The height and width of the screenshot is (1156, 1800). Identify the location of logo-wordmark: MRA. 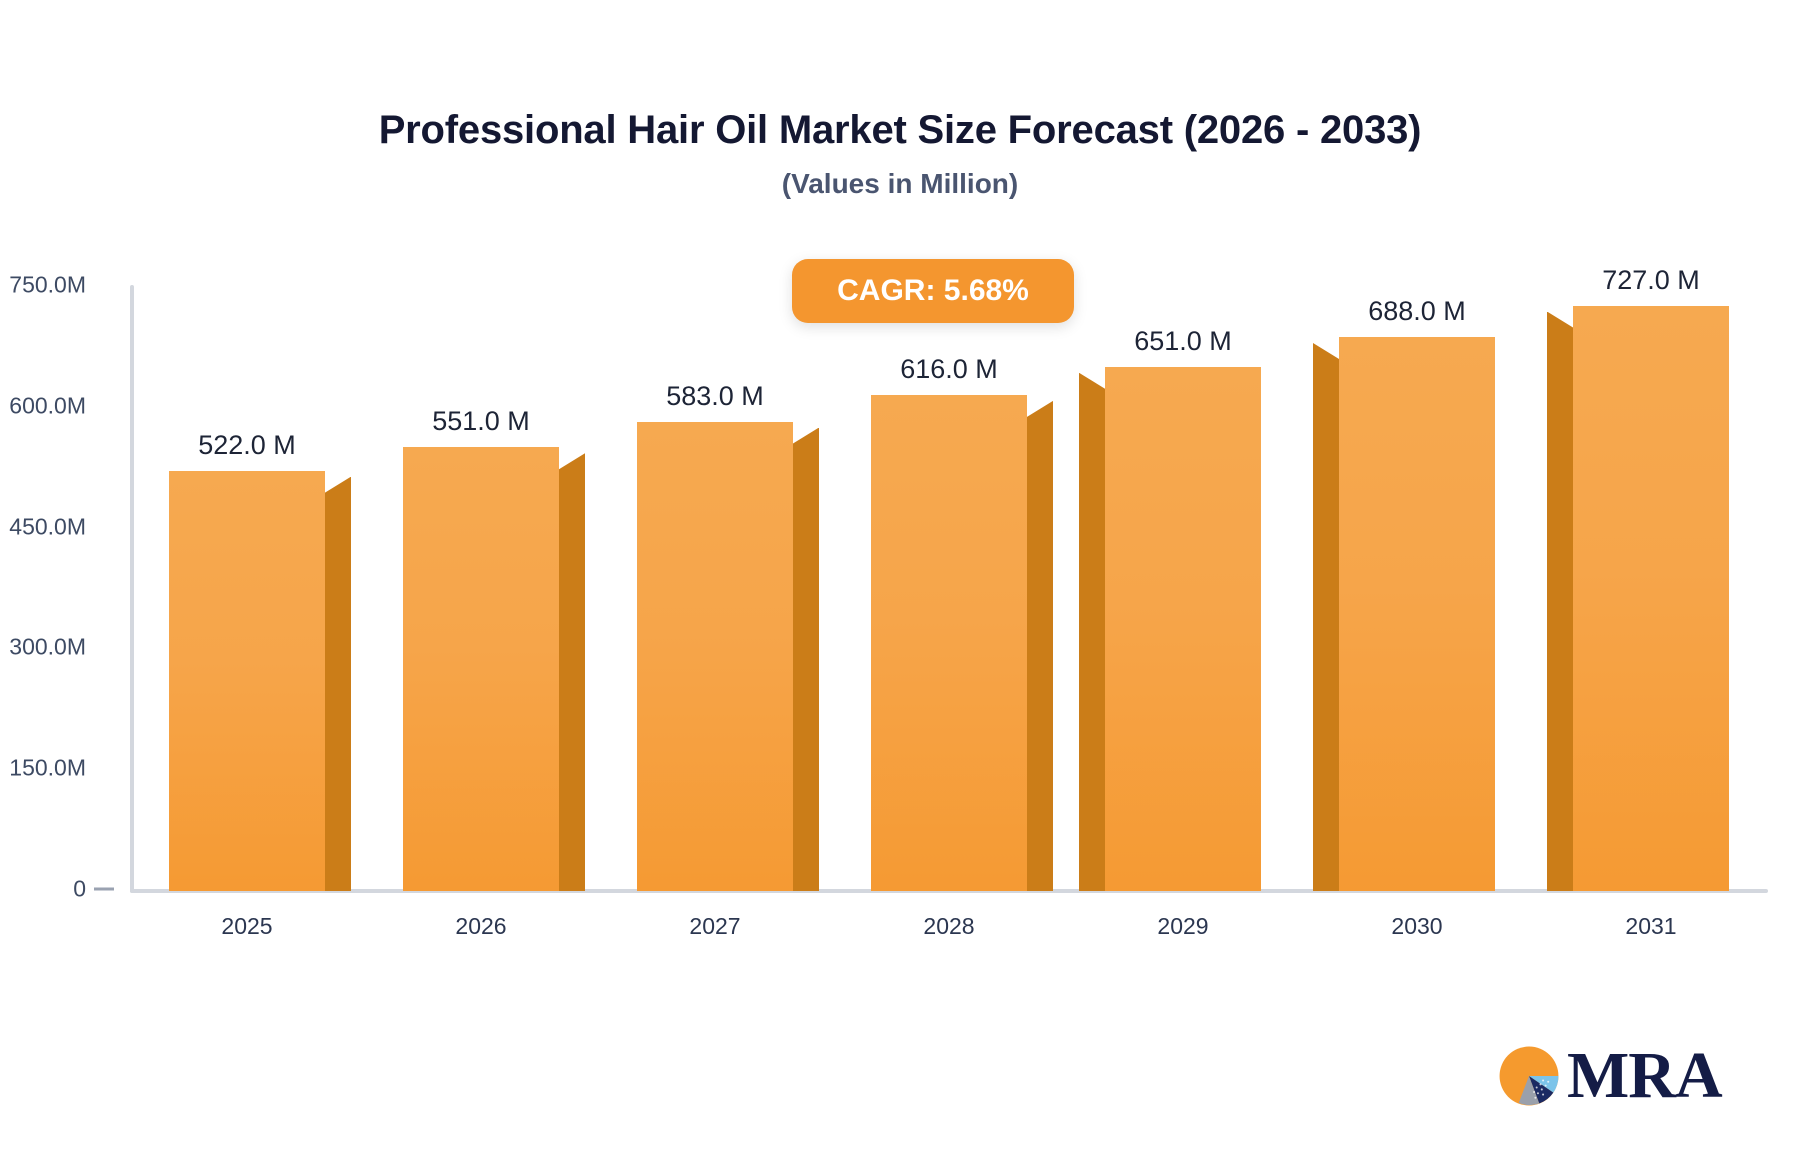
(1645, 1075).